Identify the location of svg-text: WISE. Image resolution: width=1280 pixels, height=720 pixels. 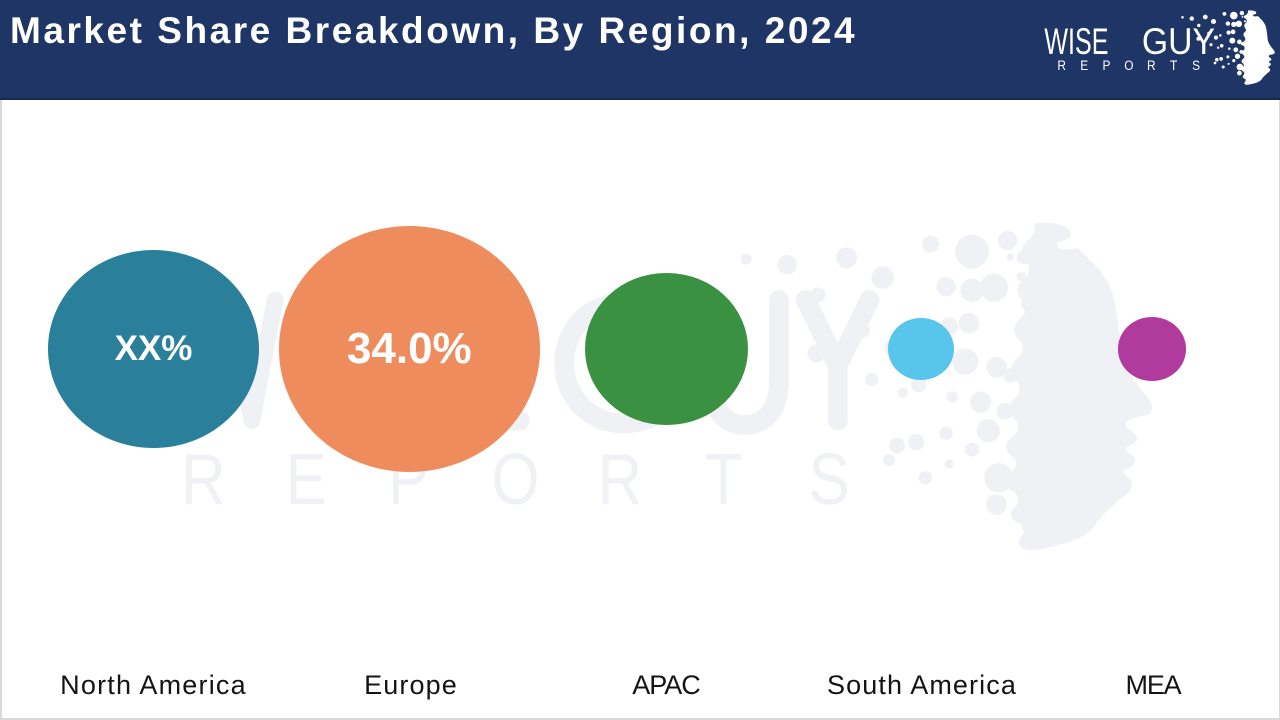
(1076, 41).